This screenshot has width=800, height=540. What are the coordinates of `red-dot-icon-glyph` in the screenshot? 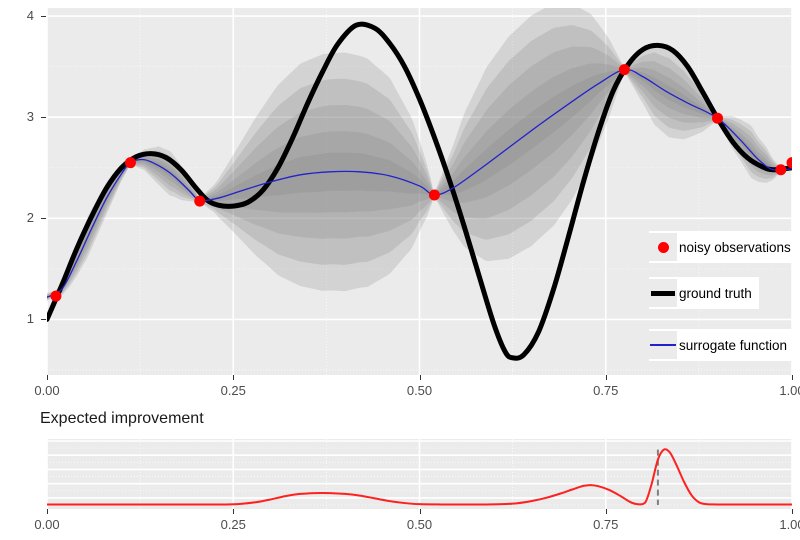 It's located at (663, 247).